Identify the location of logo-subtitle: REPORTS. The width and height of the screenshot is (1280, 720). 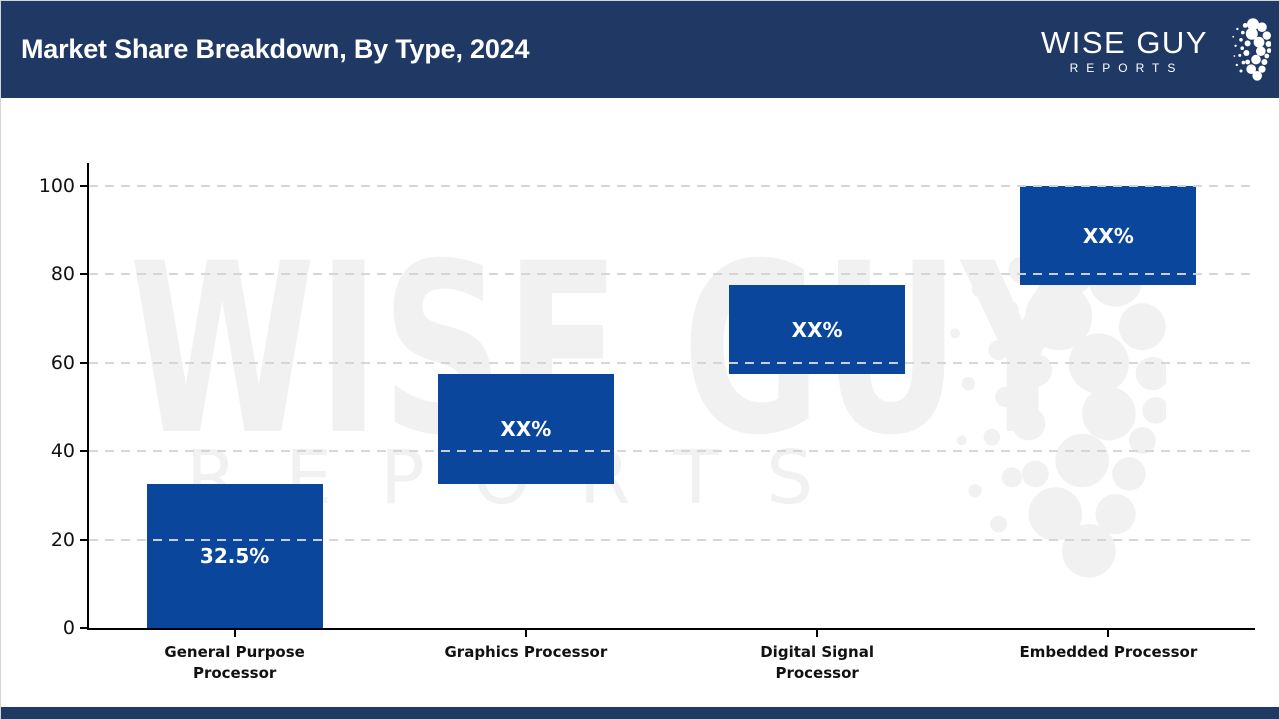
(1126, 67).